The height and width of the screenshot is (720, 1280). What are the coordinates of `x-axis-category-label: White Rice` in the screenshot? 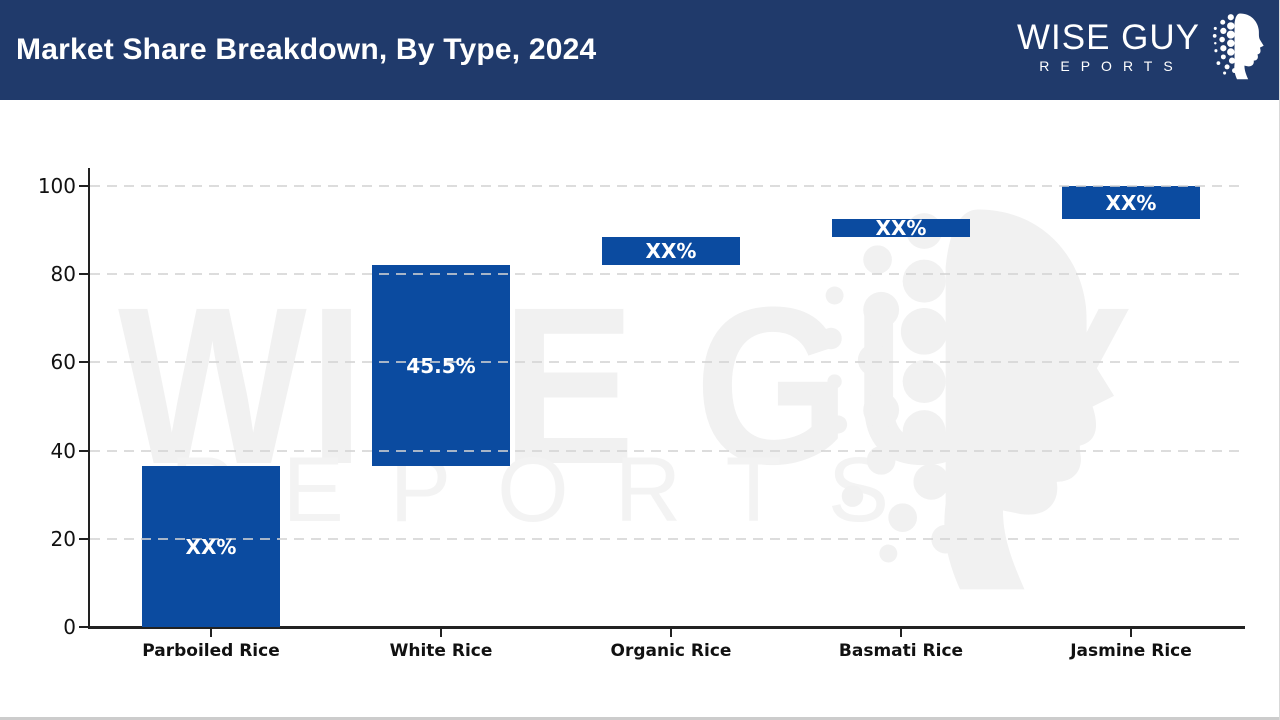 It's located at (441, 651).